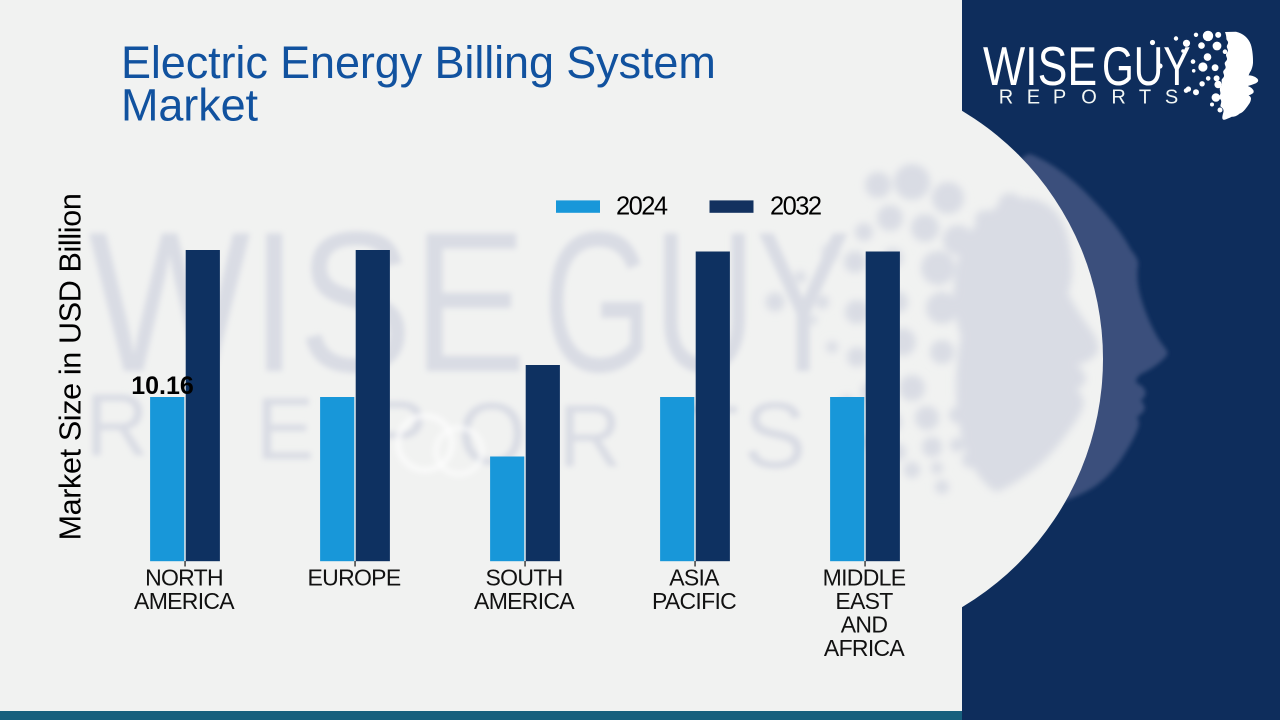 This screenshot has width=1280, height=720. Describe the element at coordinates (418, 62) in the screenshot. I see `svg-text: Electric Energy Billing System` at that location.